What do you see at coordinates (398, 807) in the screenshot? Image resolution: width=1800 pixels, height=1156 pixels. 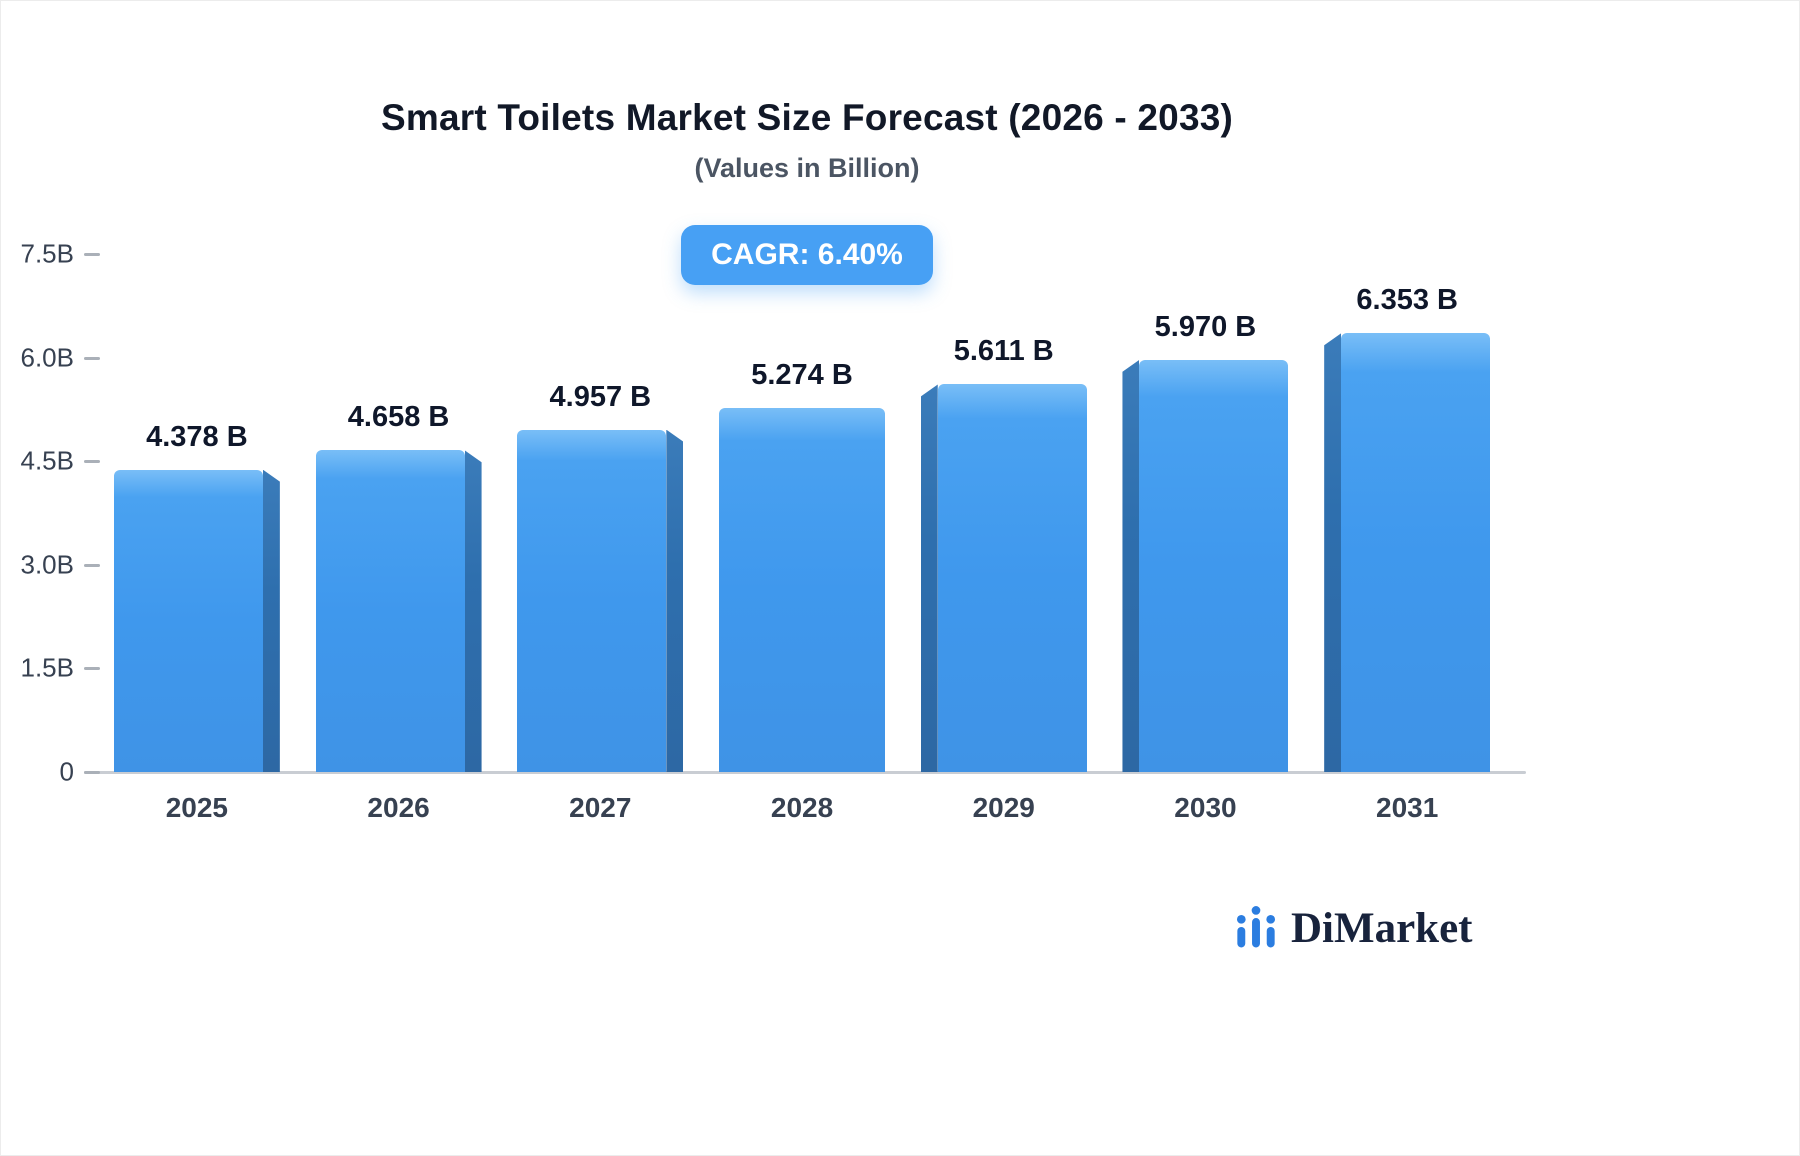 I see `x-axis-label-2026: 2026` at bounding box center [398, 807].